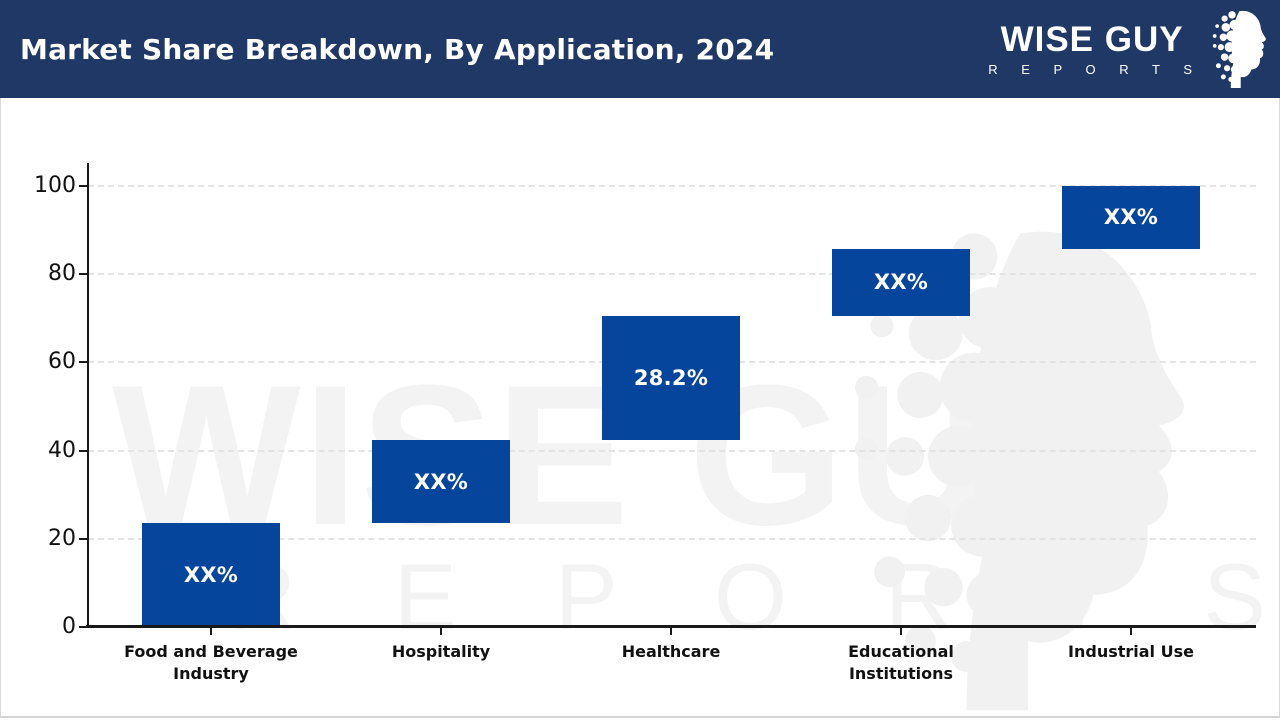 The height and width of the screenshot is (720, 1280). What do you see at coordinates (69, 626) in the screenshot?
I see `y-tick-label: 0` at bounding box center [69, 626].